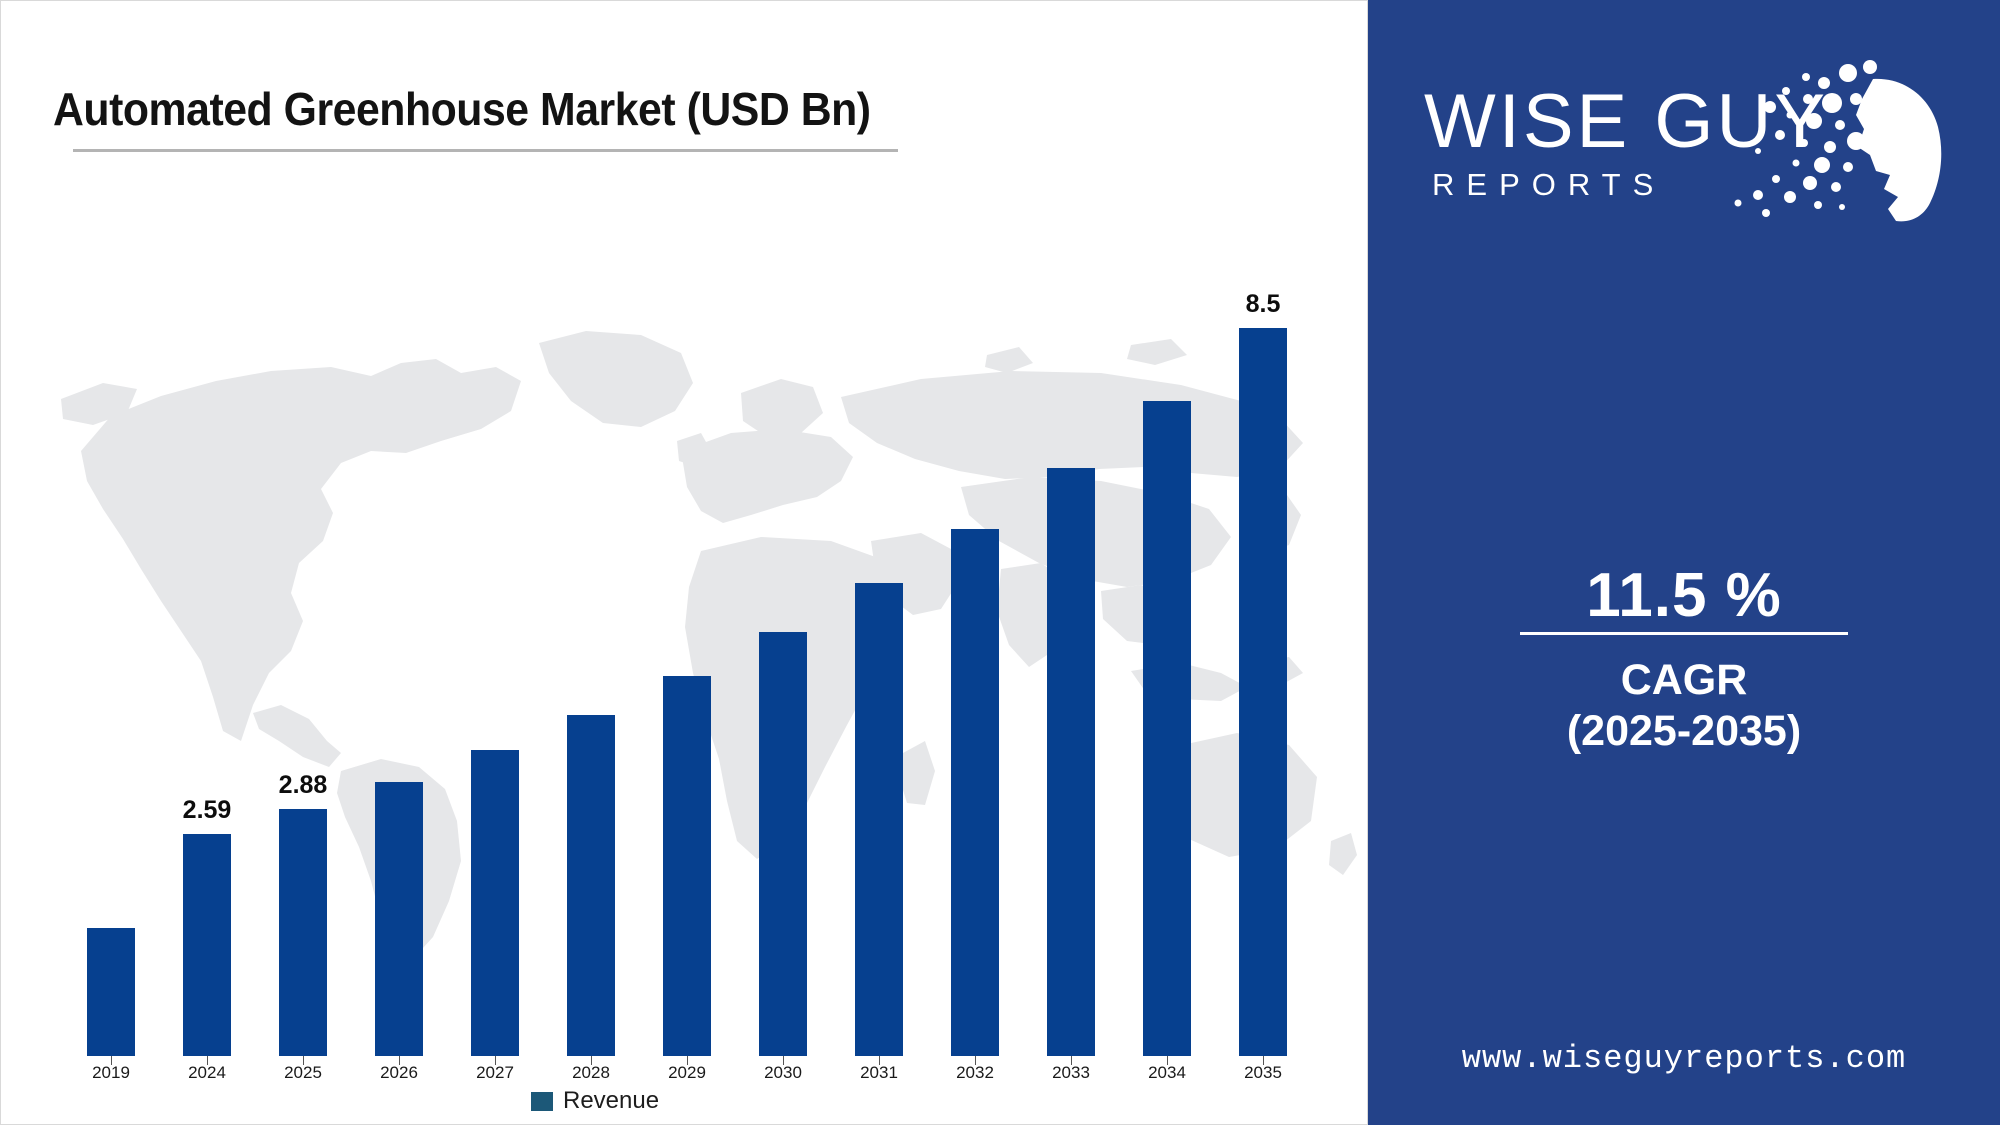 This screenshot has width=2000, height=1125. I want to click on x-tick-label-2034: 2034, so click(1167, 1072).